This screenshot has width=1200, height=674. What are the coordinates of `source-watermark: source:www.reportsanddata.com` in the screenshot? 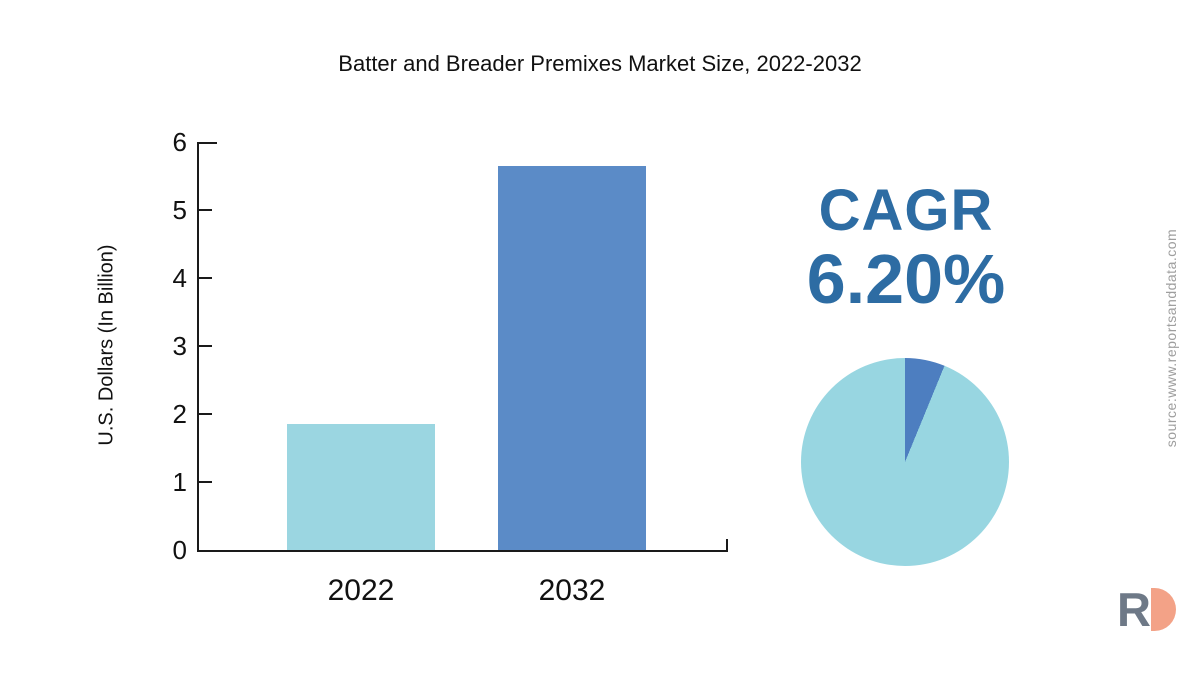 It's located at (1171, 338).